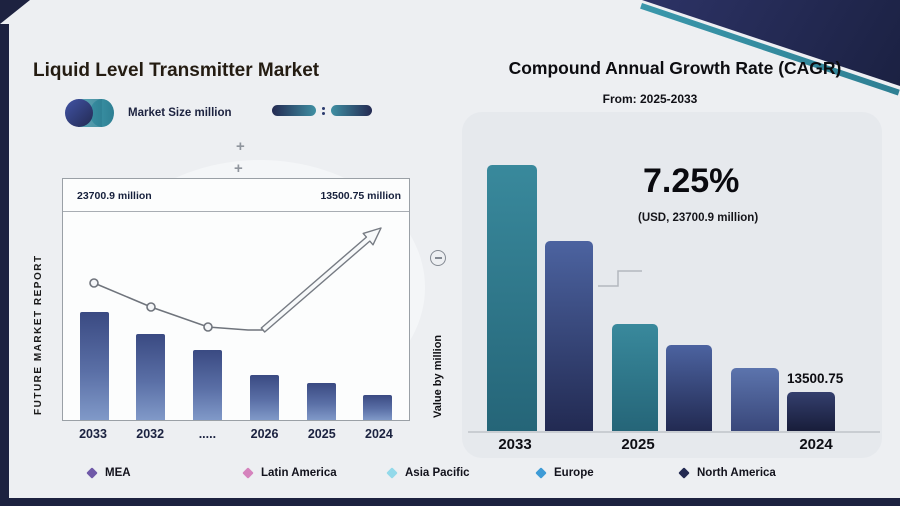  Describe the element at coordinates (114, 196) in the screenshot. I see `chart-max-value: 23700.9 million` at that location.